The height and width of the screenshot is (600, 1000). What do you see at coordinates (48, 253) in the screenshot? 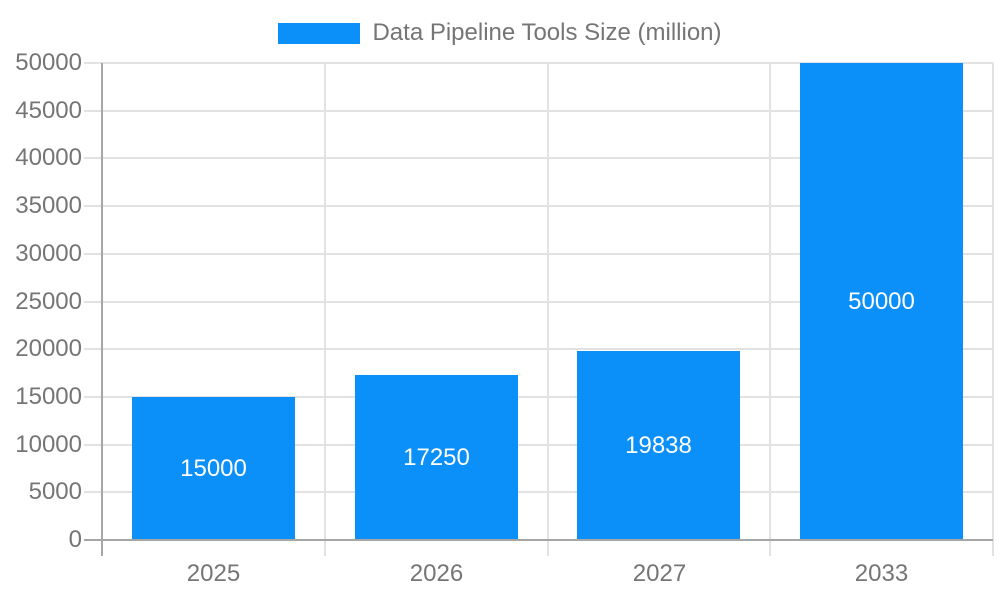
I see `y-axis-tick-label: 30000` at bounding box center [48, 253].